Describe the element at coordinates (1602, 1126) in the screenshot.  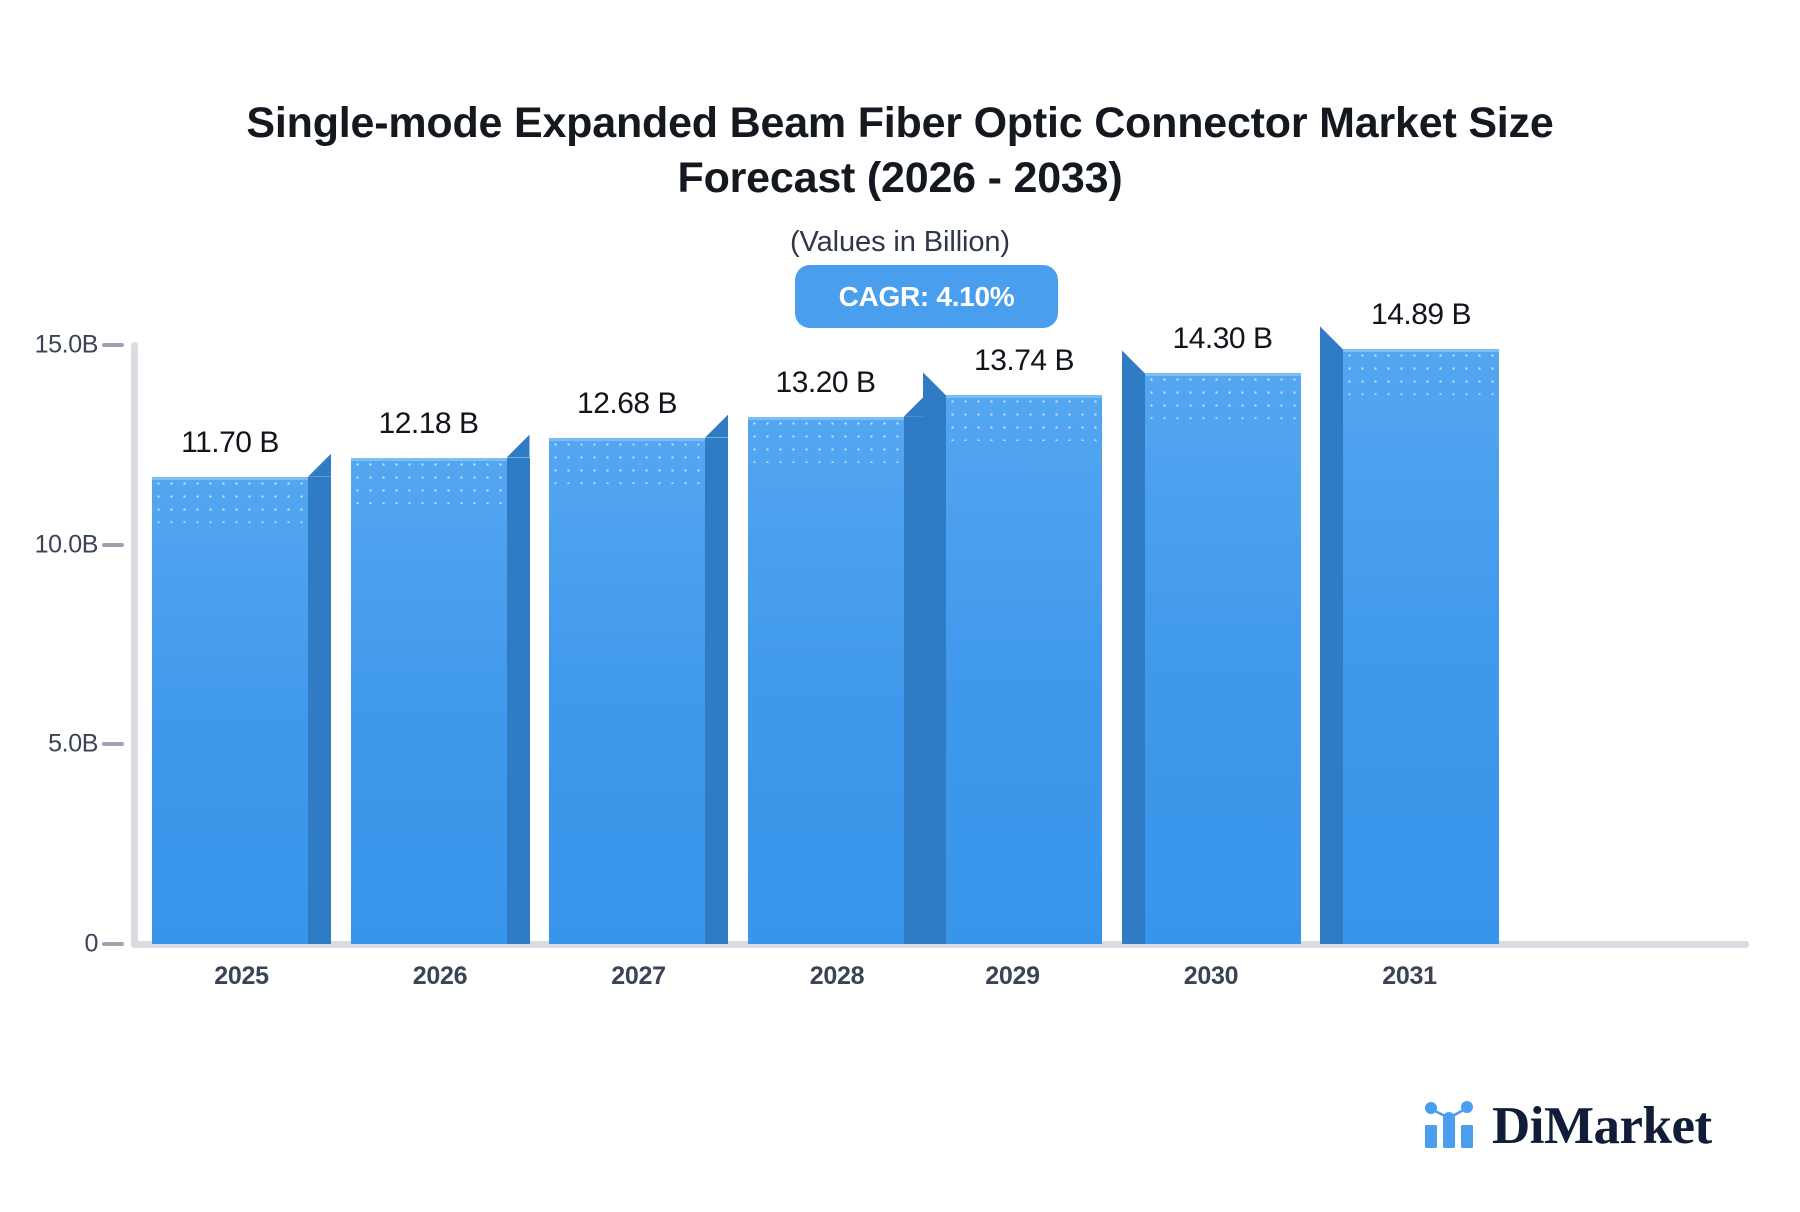
I see `brand-wordmark: DiMarket` at that location.